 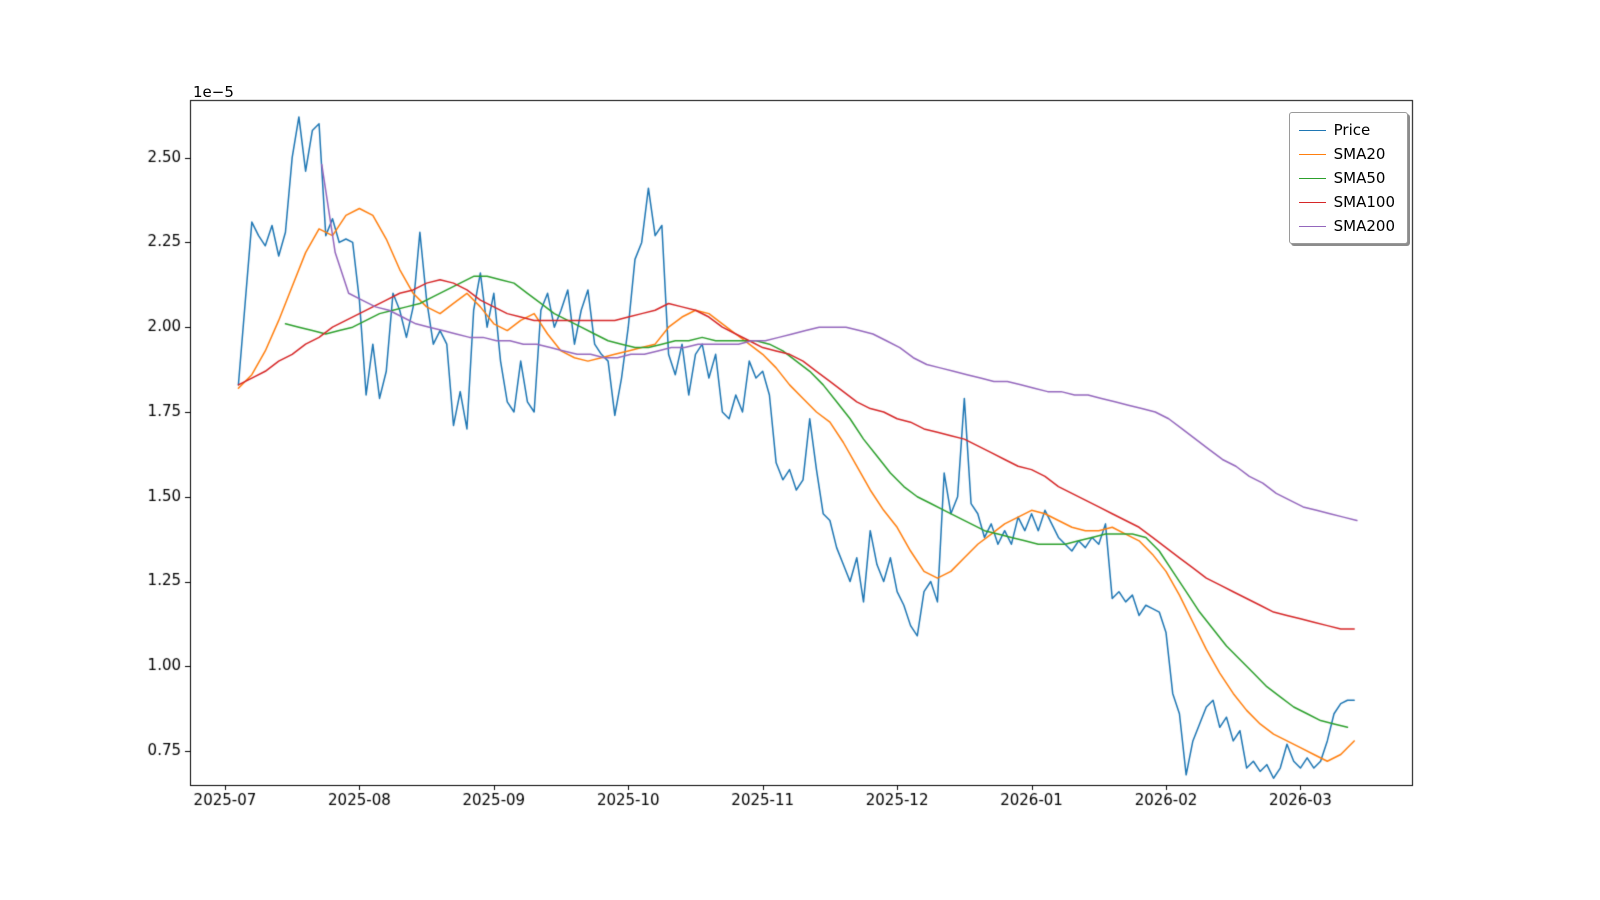 I want to click on legend-item-sma200: SMA200, so click(x=1346, y=226).